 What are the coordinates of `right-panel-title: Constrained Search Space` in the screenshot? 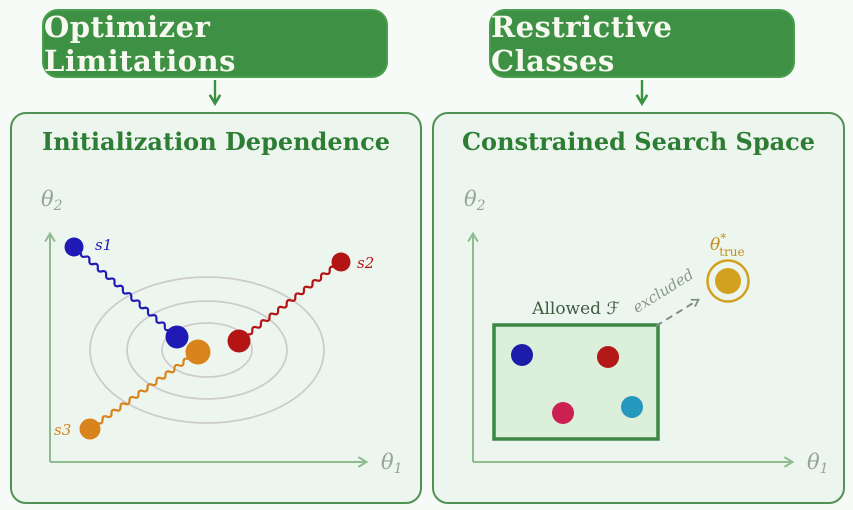 It's located at (638, 141).